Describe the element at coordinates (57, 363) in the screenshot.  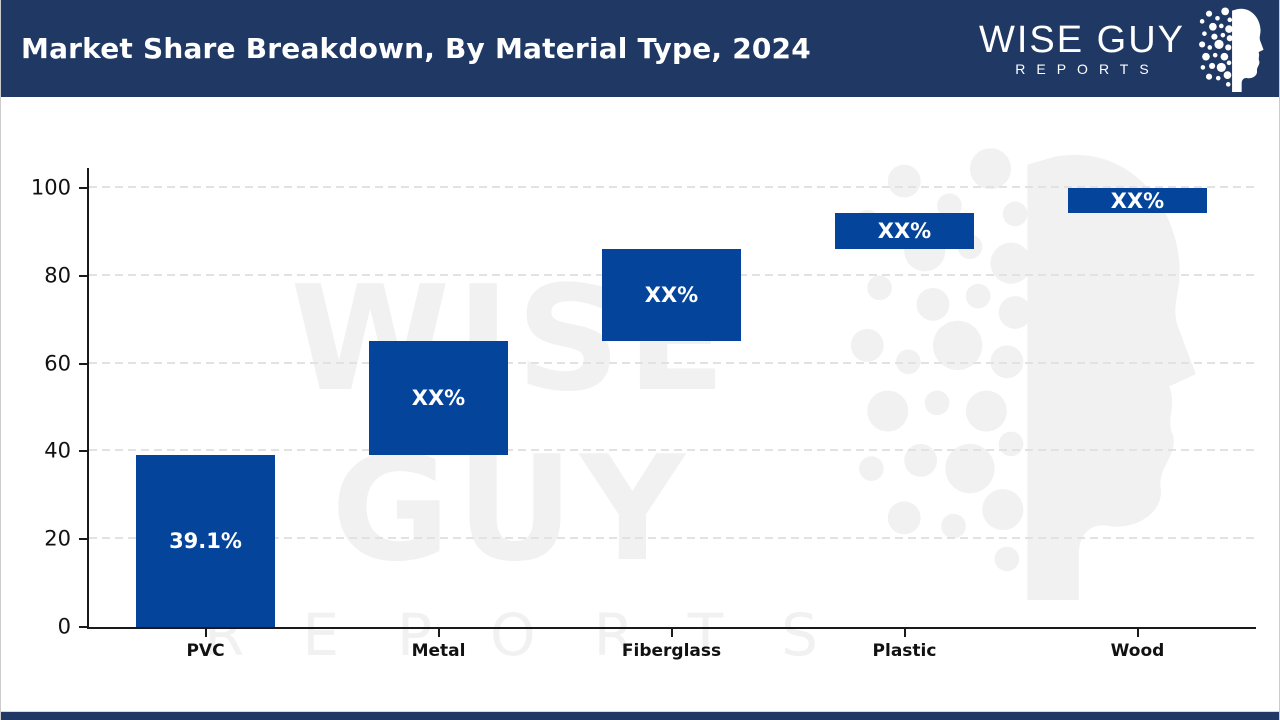
I see `y-tick-label-60: 60` at that location.